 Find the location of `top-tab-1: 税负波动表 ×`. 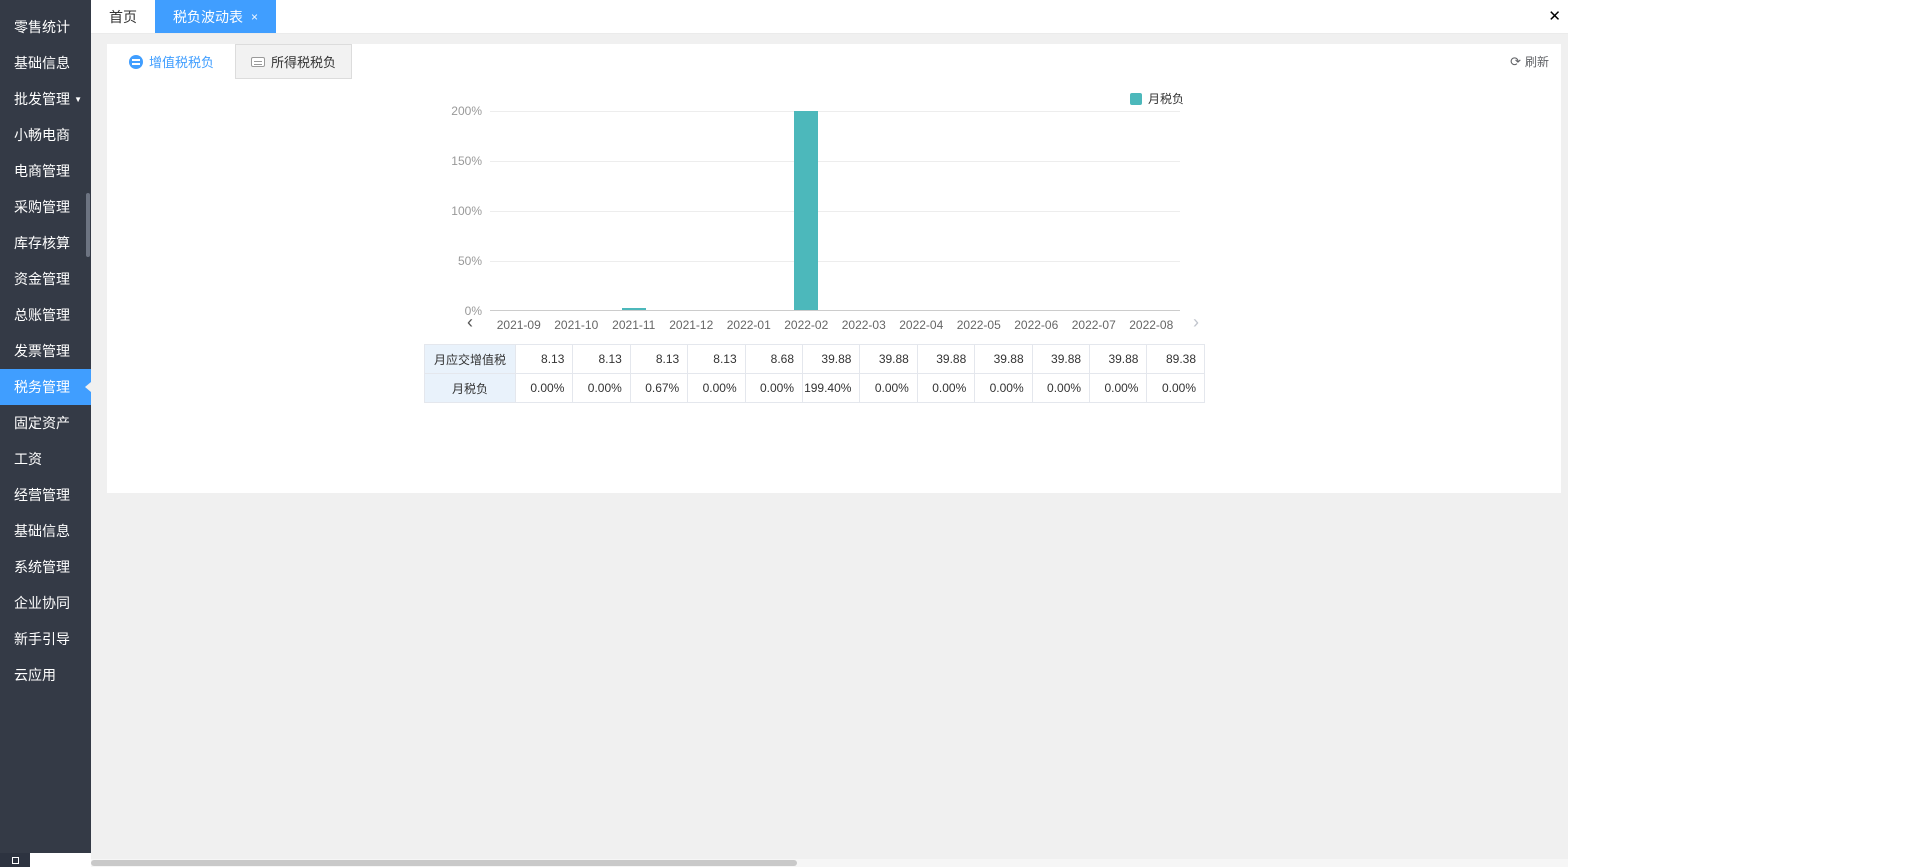

top-tab-1: 税负波动表 × is located at coordinates (216, 16).